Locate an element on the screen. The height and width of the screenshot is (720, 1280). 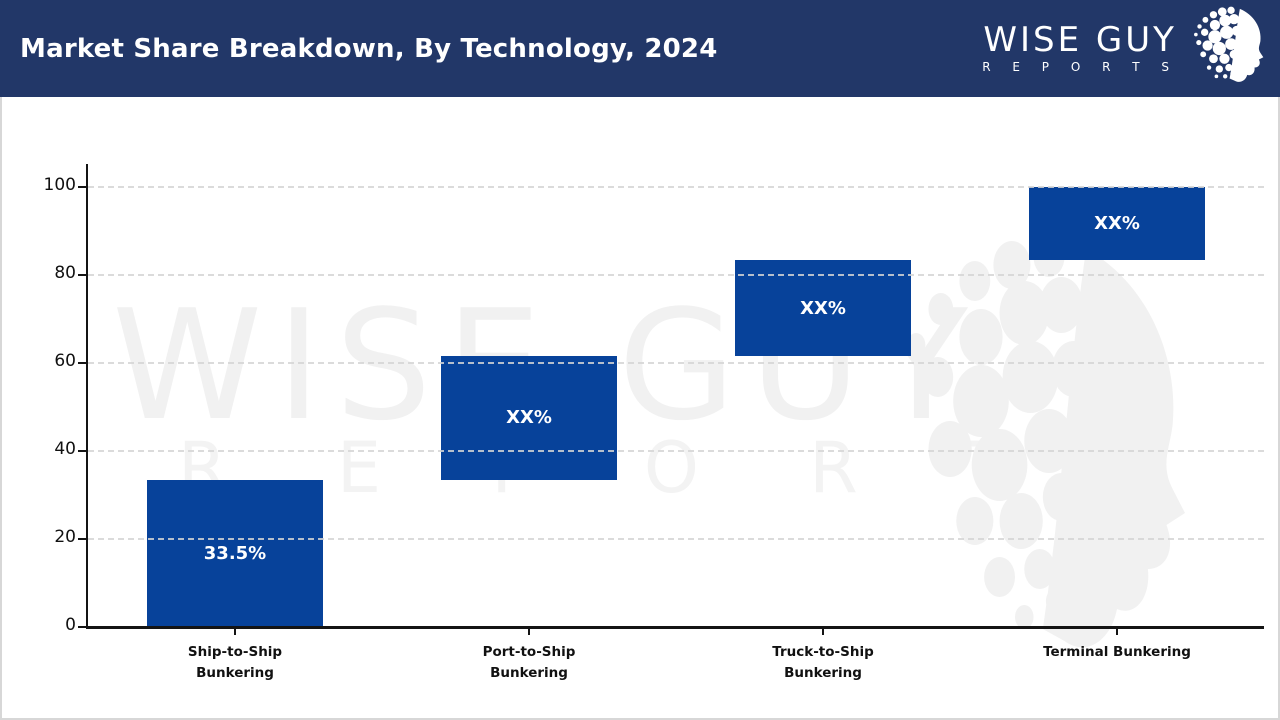
bar: 33.5% is located at coordinates (235, 553).